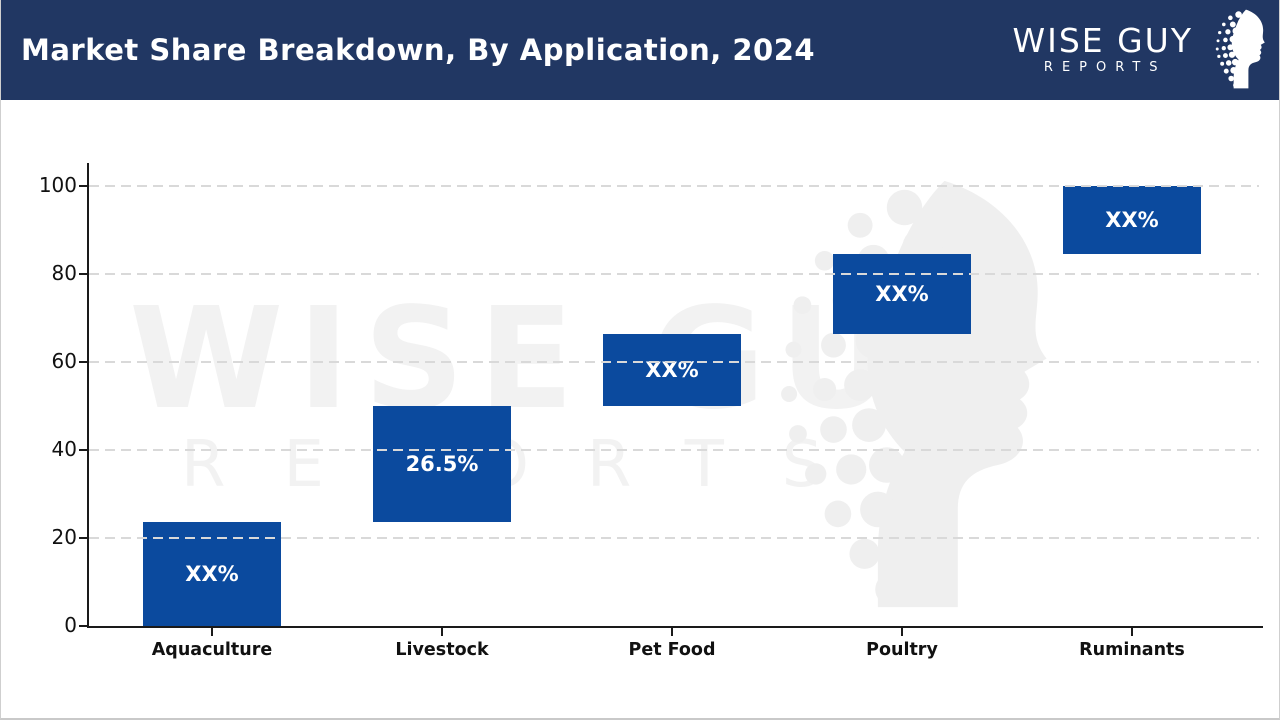 The width and height of the screenshot is (1280, 720). What do you see at coordinates (1105, 68) in the screenshot?
I see `logo-secondary-label: REPORTS` at bounding box center [1105, 68].